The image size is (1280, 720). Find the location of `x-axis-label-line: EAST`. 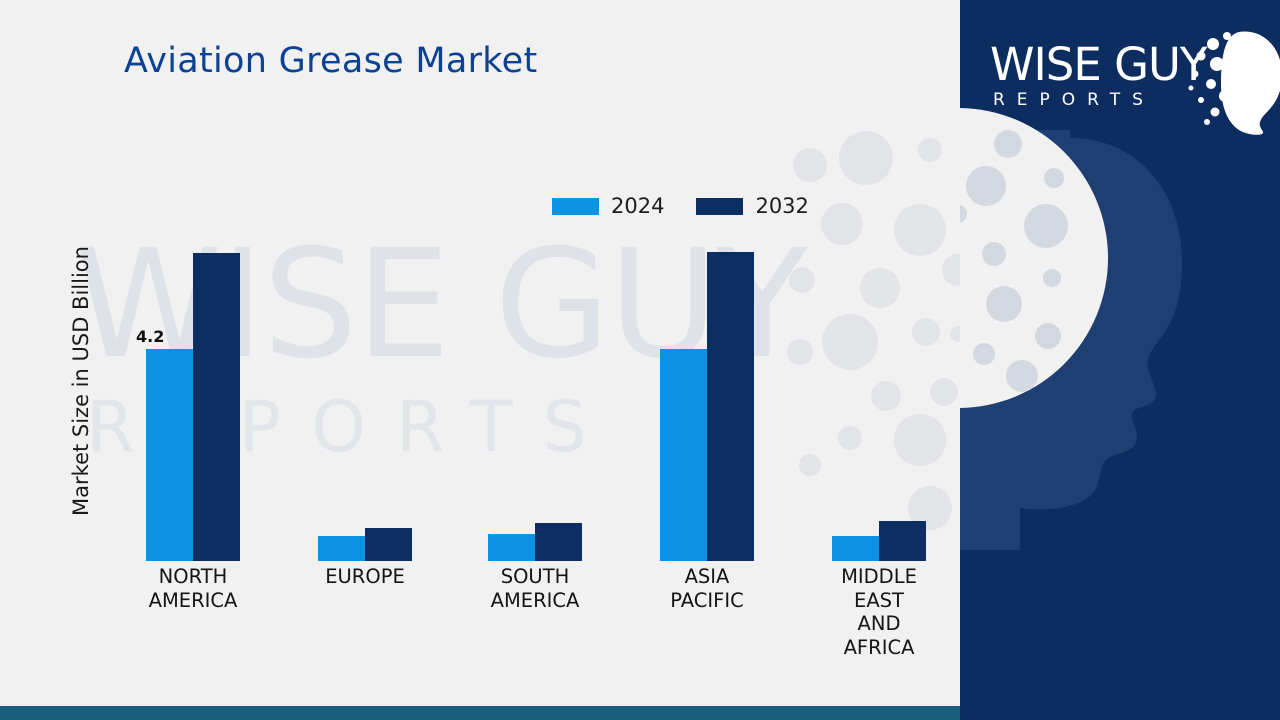

x-axis-label-line: EAST is located at coordinates (879, 600).